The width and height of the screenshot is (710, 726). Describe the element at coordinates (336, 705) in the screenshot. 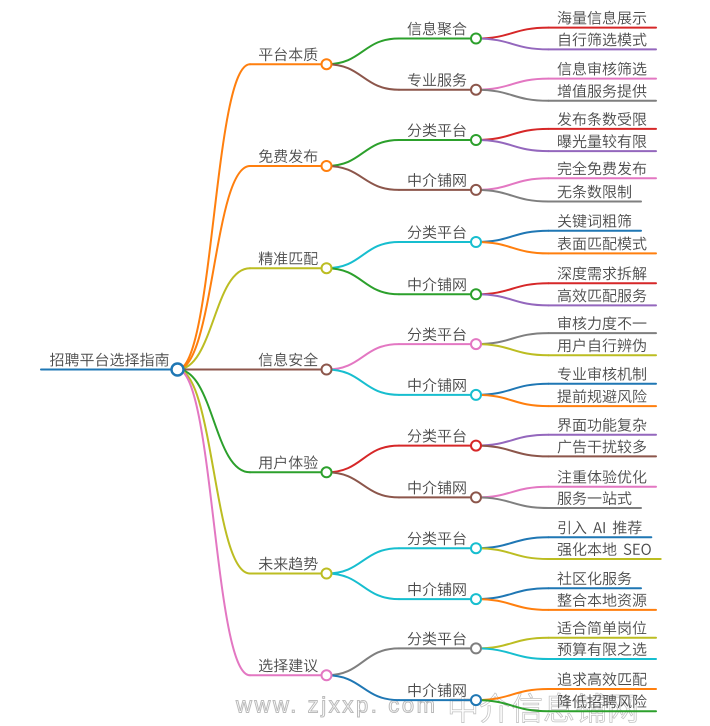

I see `svg-text: www. zjxxp. com` at that location.